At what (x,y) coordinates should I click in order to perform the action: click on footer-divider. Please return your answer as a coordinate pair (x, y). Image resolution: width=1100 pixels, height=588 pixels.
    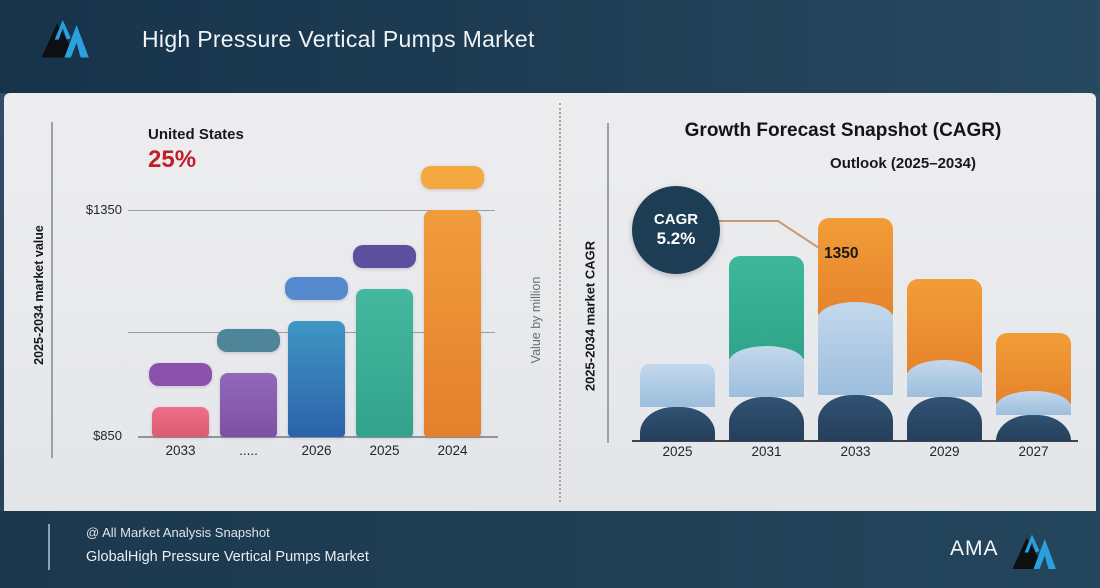
    Looking at the image, I should click on (49, 547).